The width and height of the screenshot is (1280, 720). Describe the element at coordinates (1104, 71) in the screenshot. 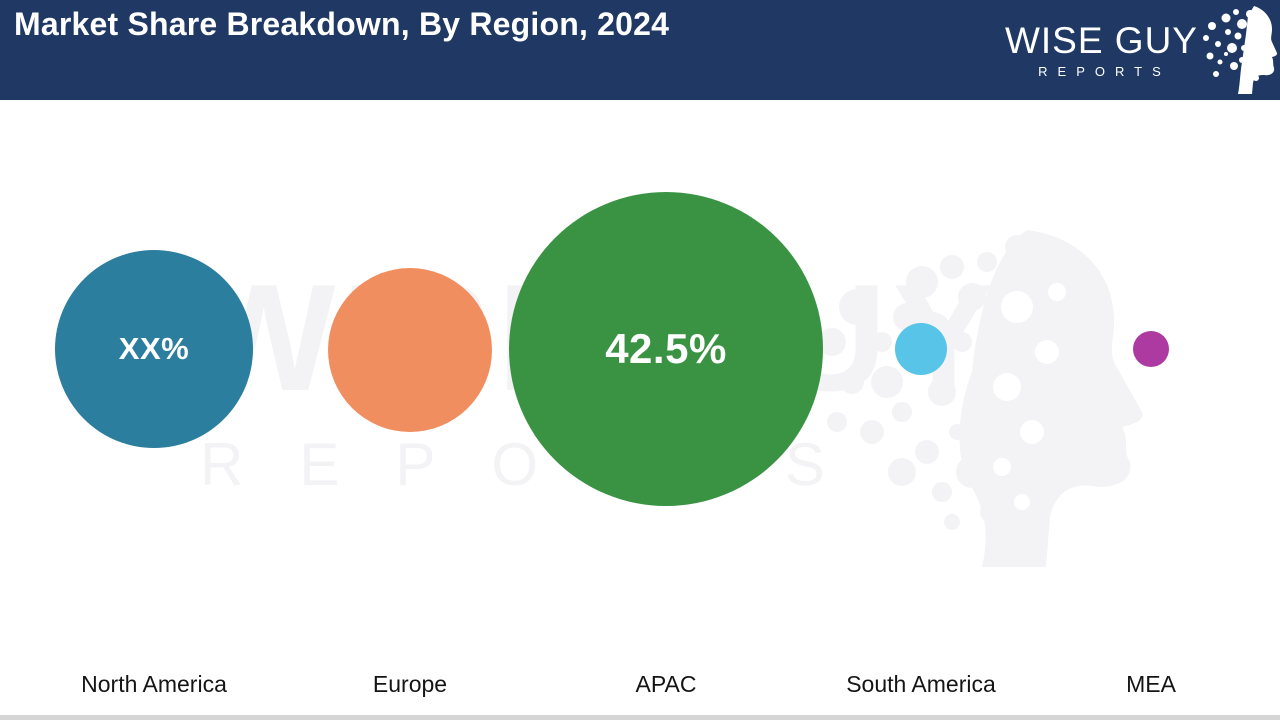

I see `logo-subtitle: REPORTS` at that location.